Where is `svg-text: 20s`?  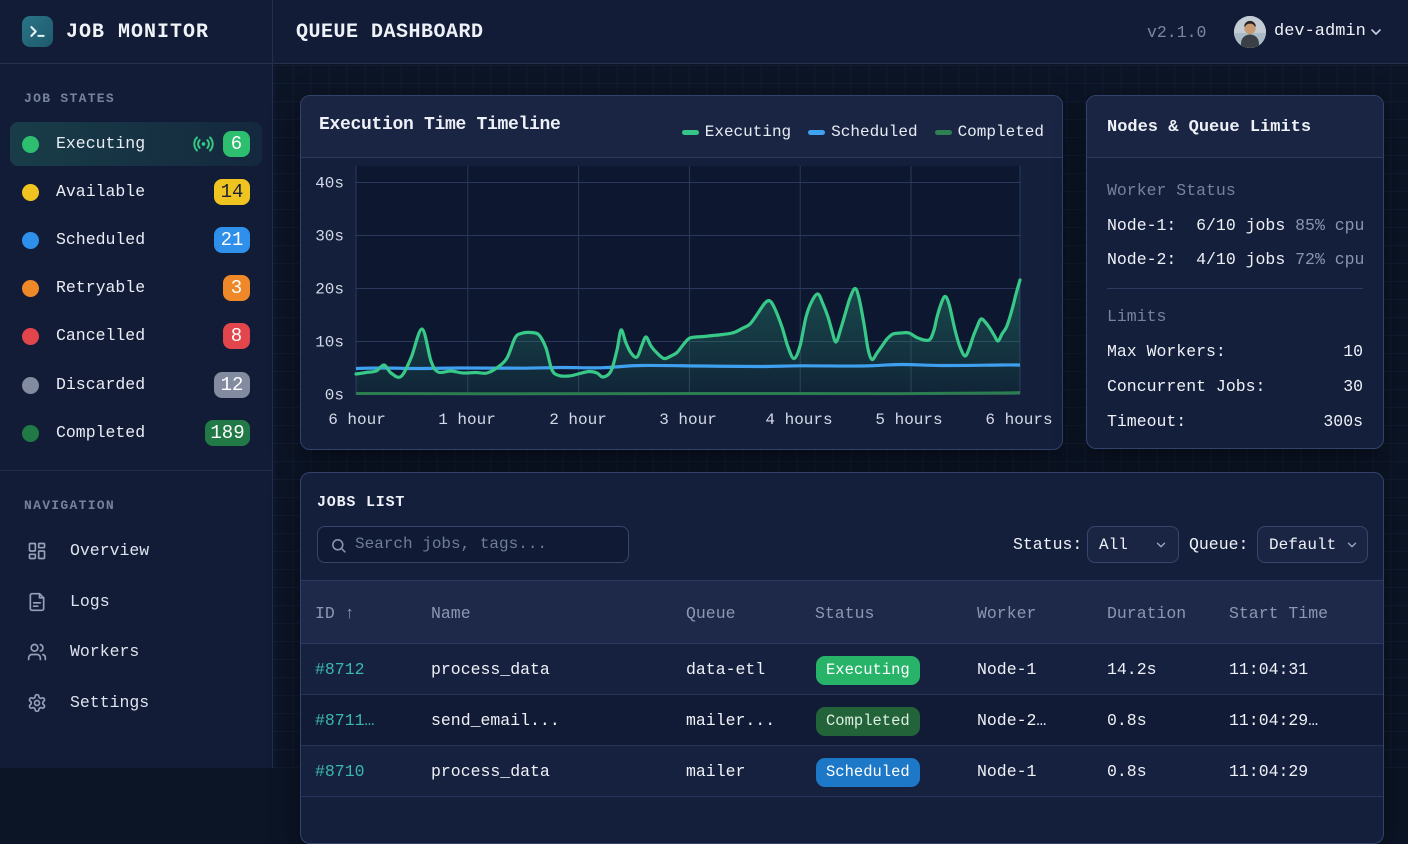
svg-text: 20s is located at coordinates (329, 290).